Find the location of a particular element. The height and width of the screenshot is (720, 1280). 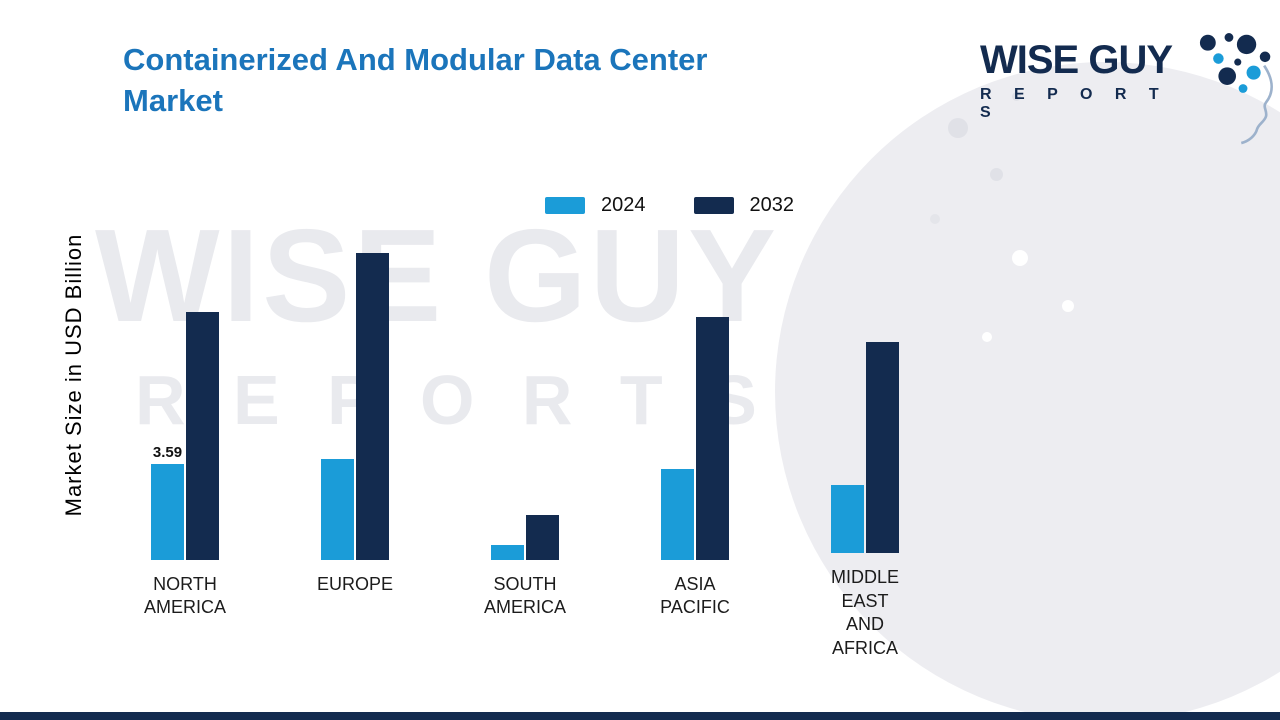

logo-face-icon is located at coordinates (1236, 94).